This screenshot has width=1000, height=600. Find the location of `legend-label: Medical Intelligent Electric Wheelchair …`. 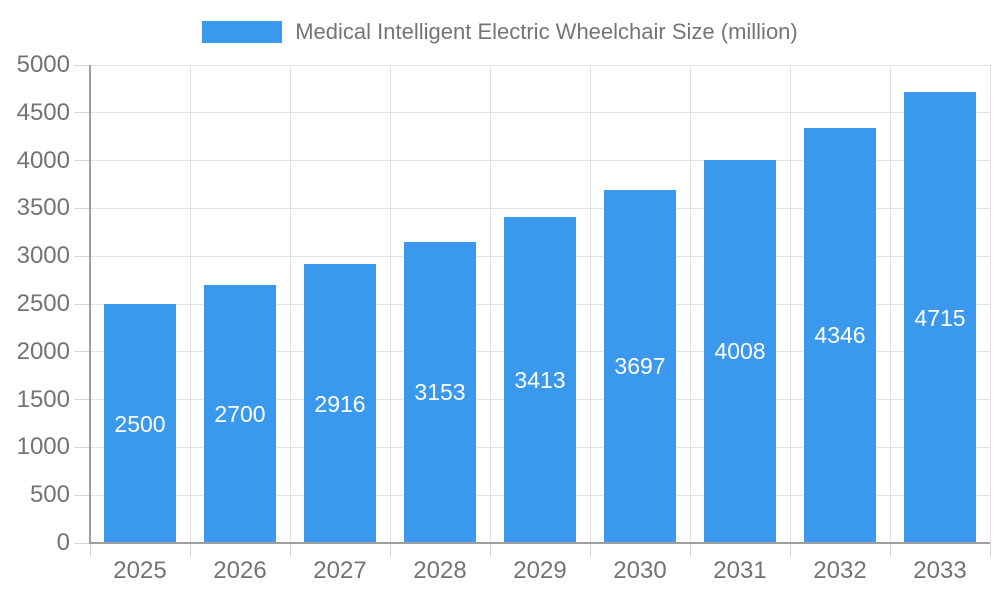

legend-label: Medical Intelligent Electric Wheelchair … is located at coordinates (546, 31).